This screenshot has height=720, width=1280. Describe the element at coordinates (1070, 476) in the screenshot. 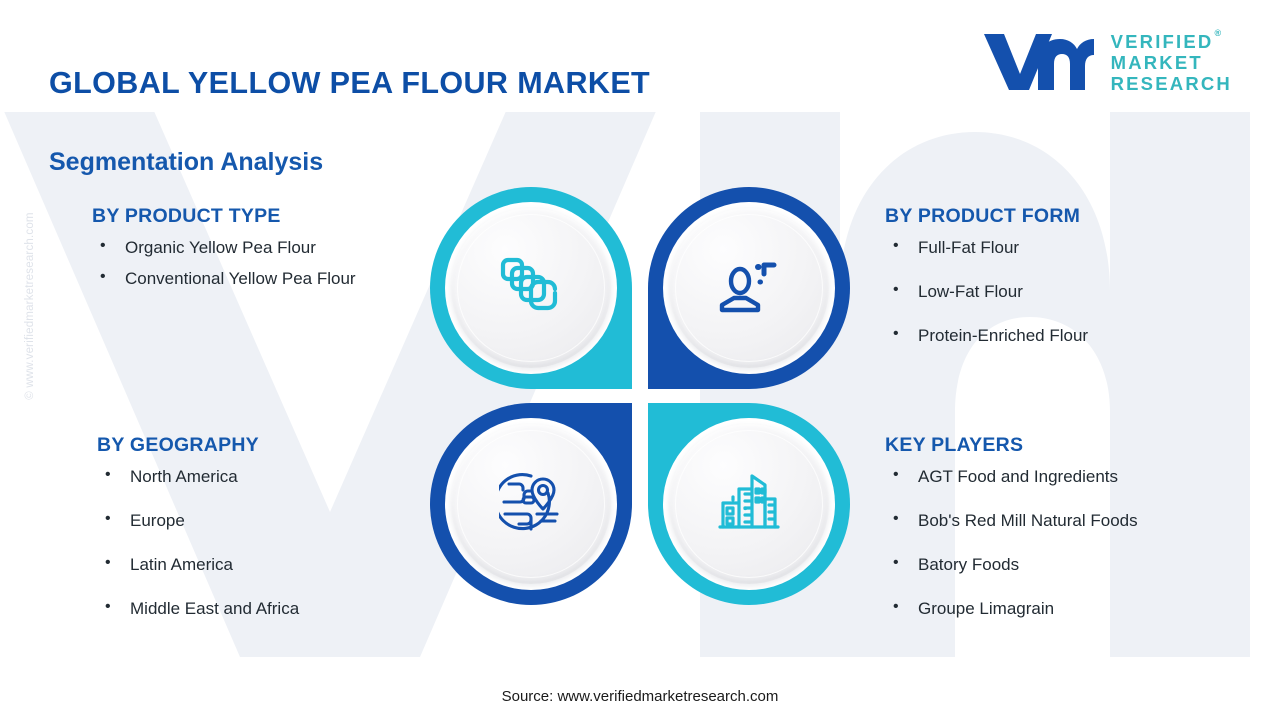

I see `list-item: AGT Food and Ingredients` at that location.